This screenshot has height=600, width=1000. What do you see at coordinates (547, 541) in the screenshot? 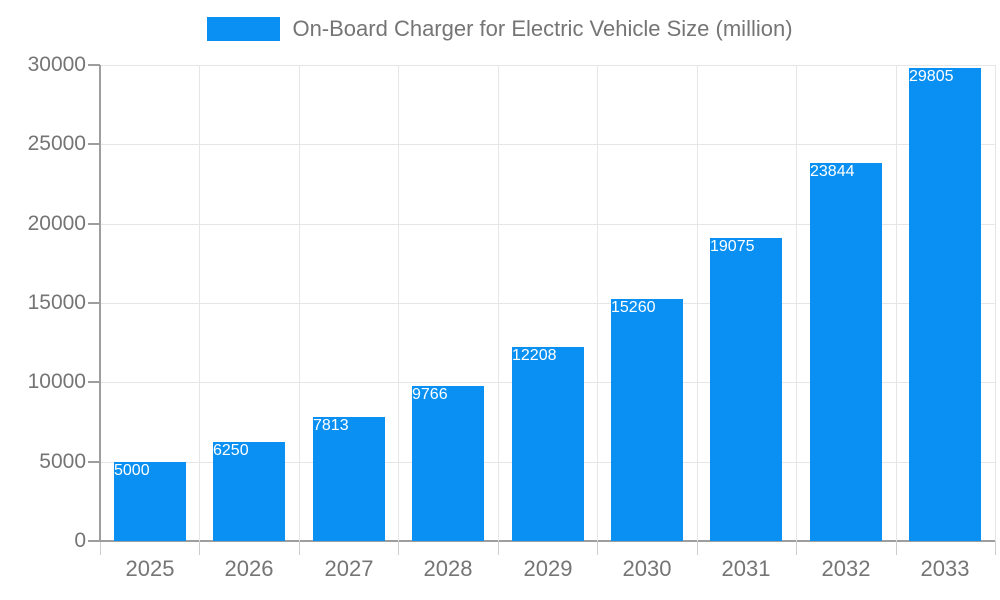
I see `x-axis-baseline` at bounding box center [547, 541].